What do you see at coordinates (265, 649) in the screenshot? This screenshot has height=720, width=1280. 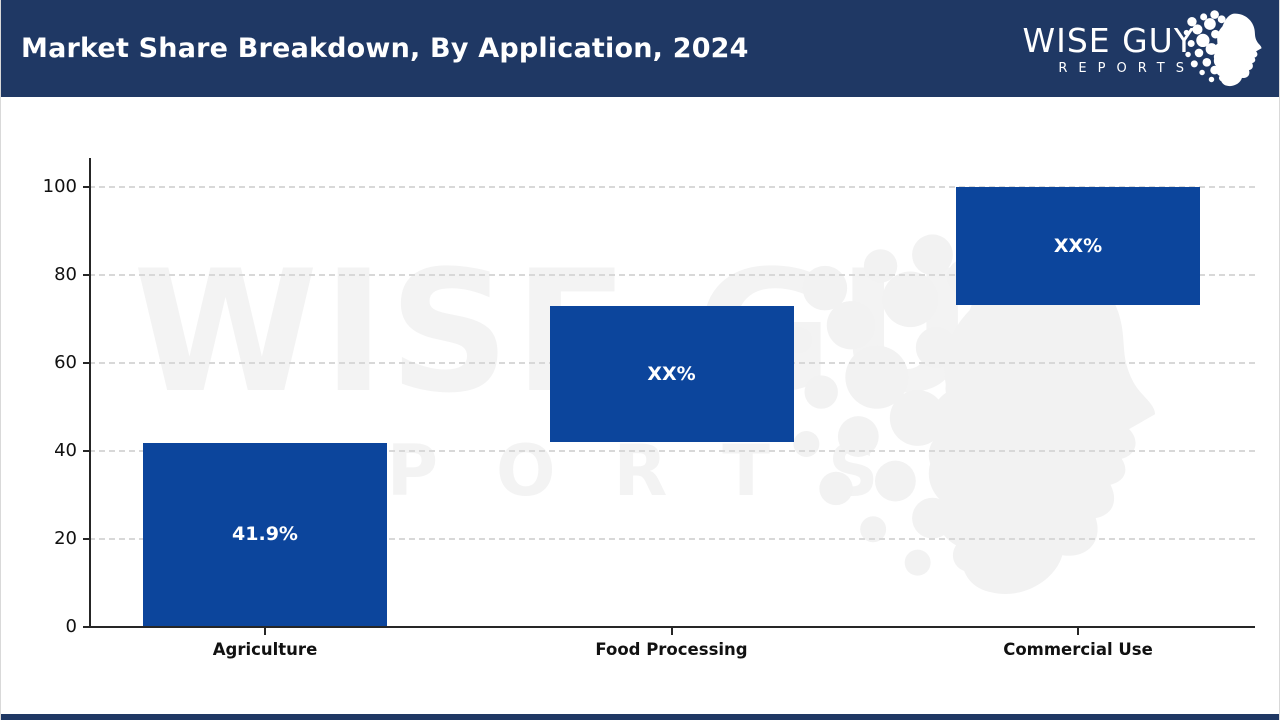 I see `x-tick-label: Agriculture` at bounding box center [265, 649].